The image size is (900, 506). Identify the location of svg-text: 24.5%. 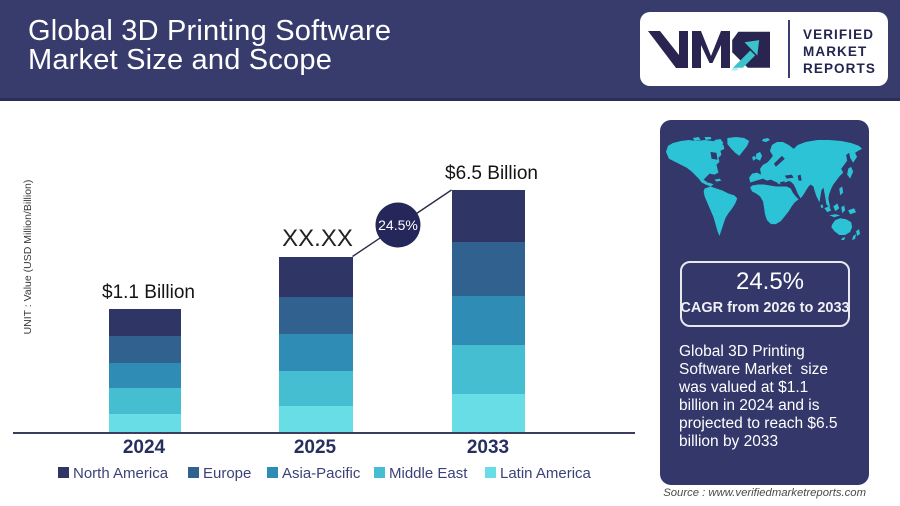
(398, 225).